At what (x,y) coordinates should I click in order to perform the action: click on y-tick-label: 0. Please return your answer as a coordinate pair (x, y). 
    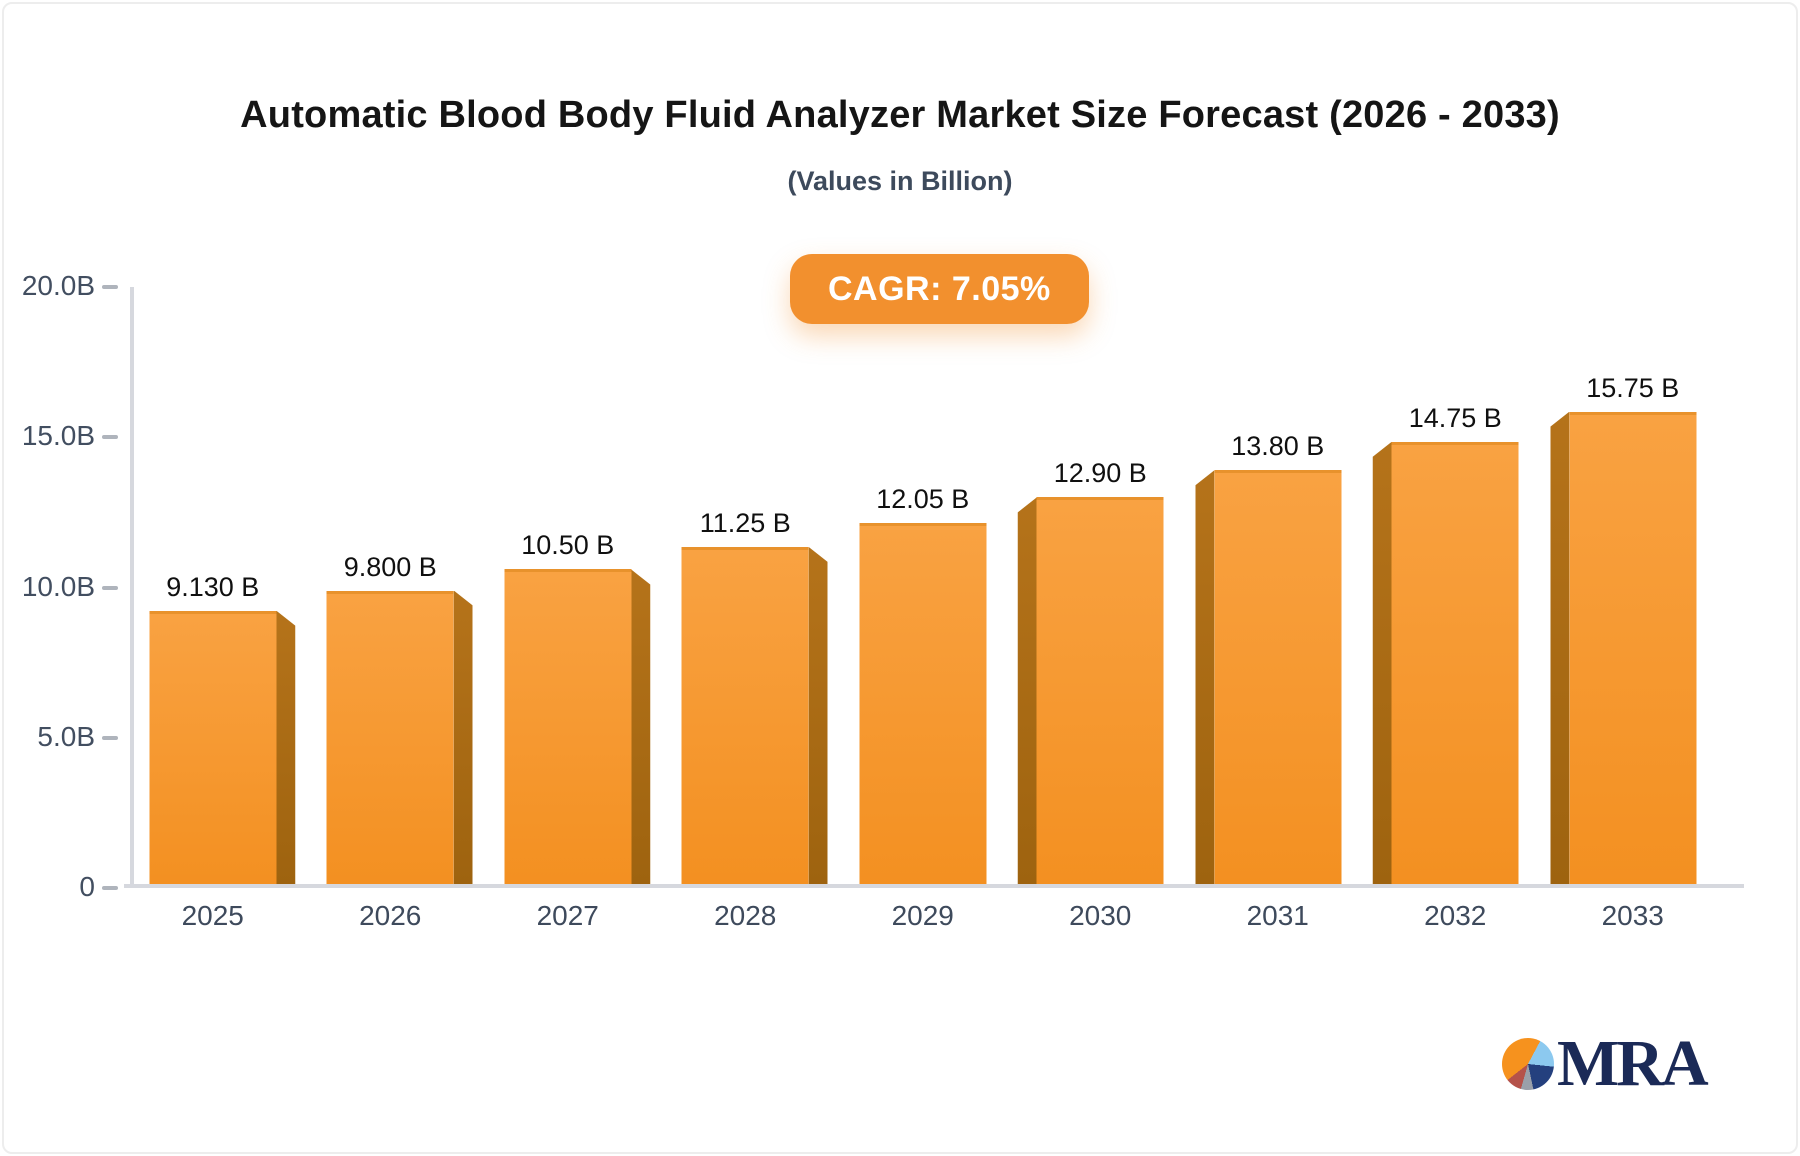
    Looking at the image, I should click on (87, 886).